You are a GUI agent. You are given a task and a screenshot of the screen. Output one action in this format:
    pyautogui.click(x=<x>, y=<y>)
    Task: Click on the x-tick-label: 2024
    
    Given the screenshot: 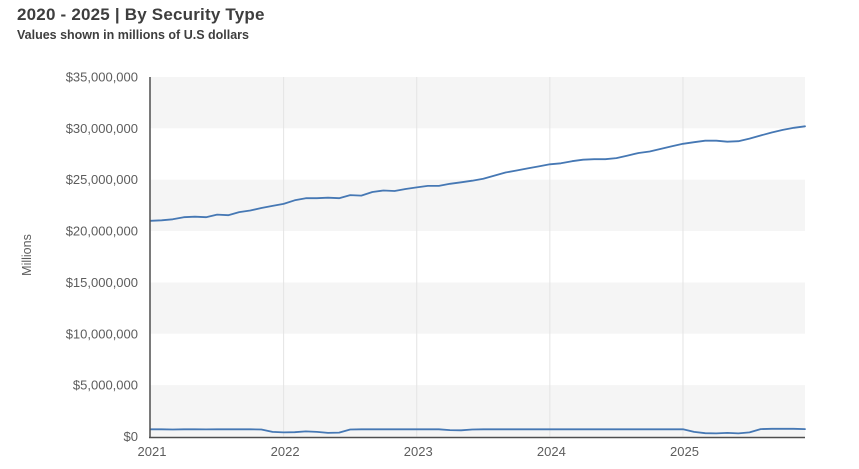 What is the action you would take?
    pyautogui.click(x=551, y=451)
    